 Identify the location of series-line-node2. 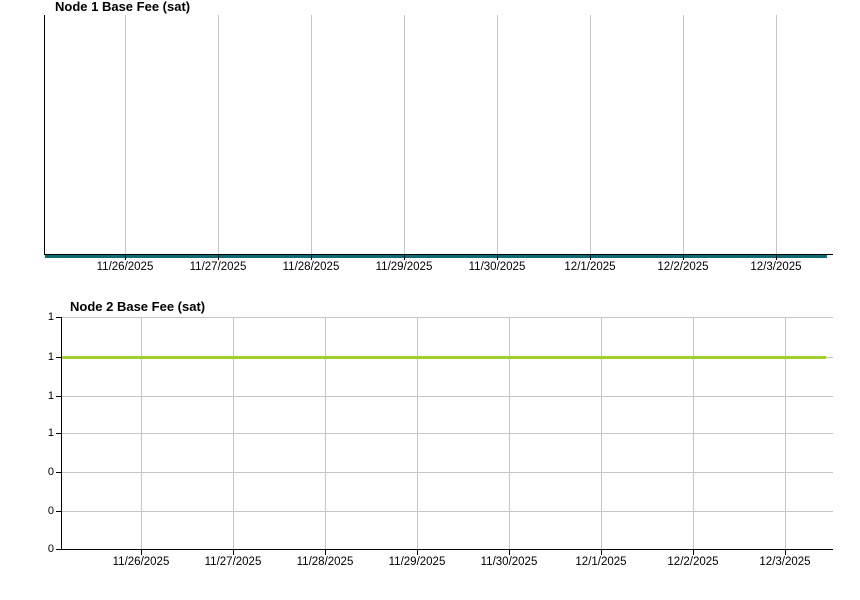
(444, 357).